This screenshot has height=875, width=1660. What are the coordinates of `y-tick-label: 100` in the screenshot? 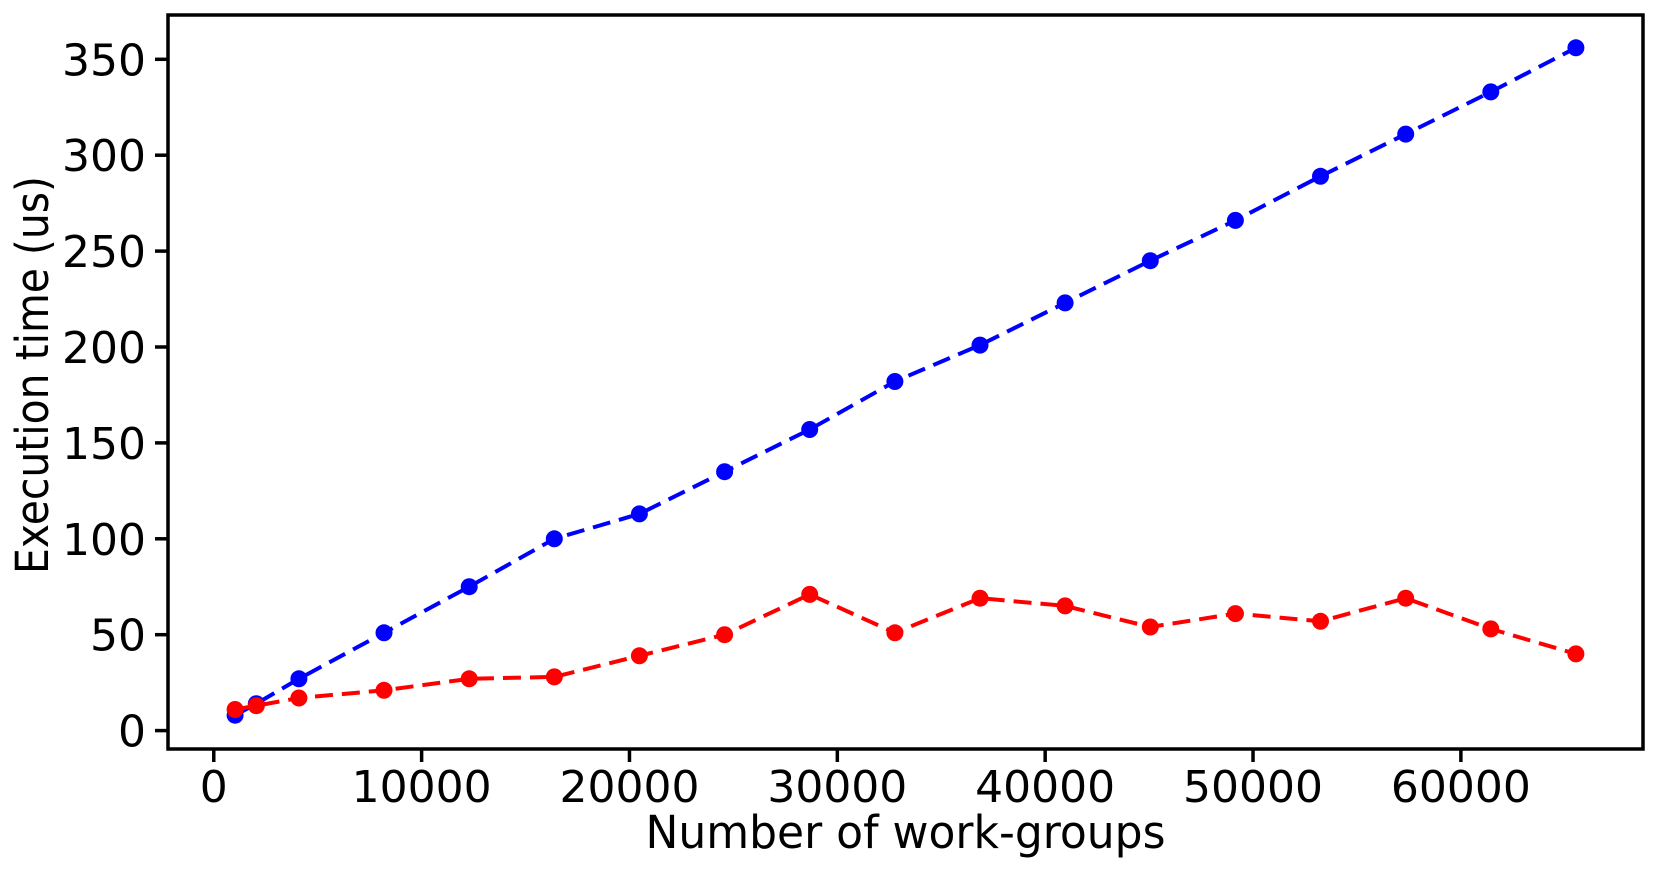 It's located at (104, 540).